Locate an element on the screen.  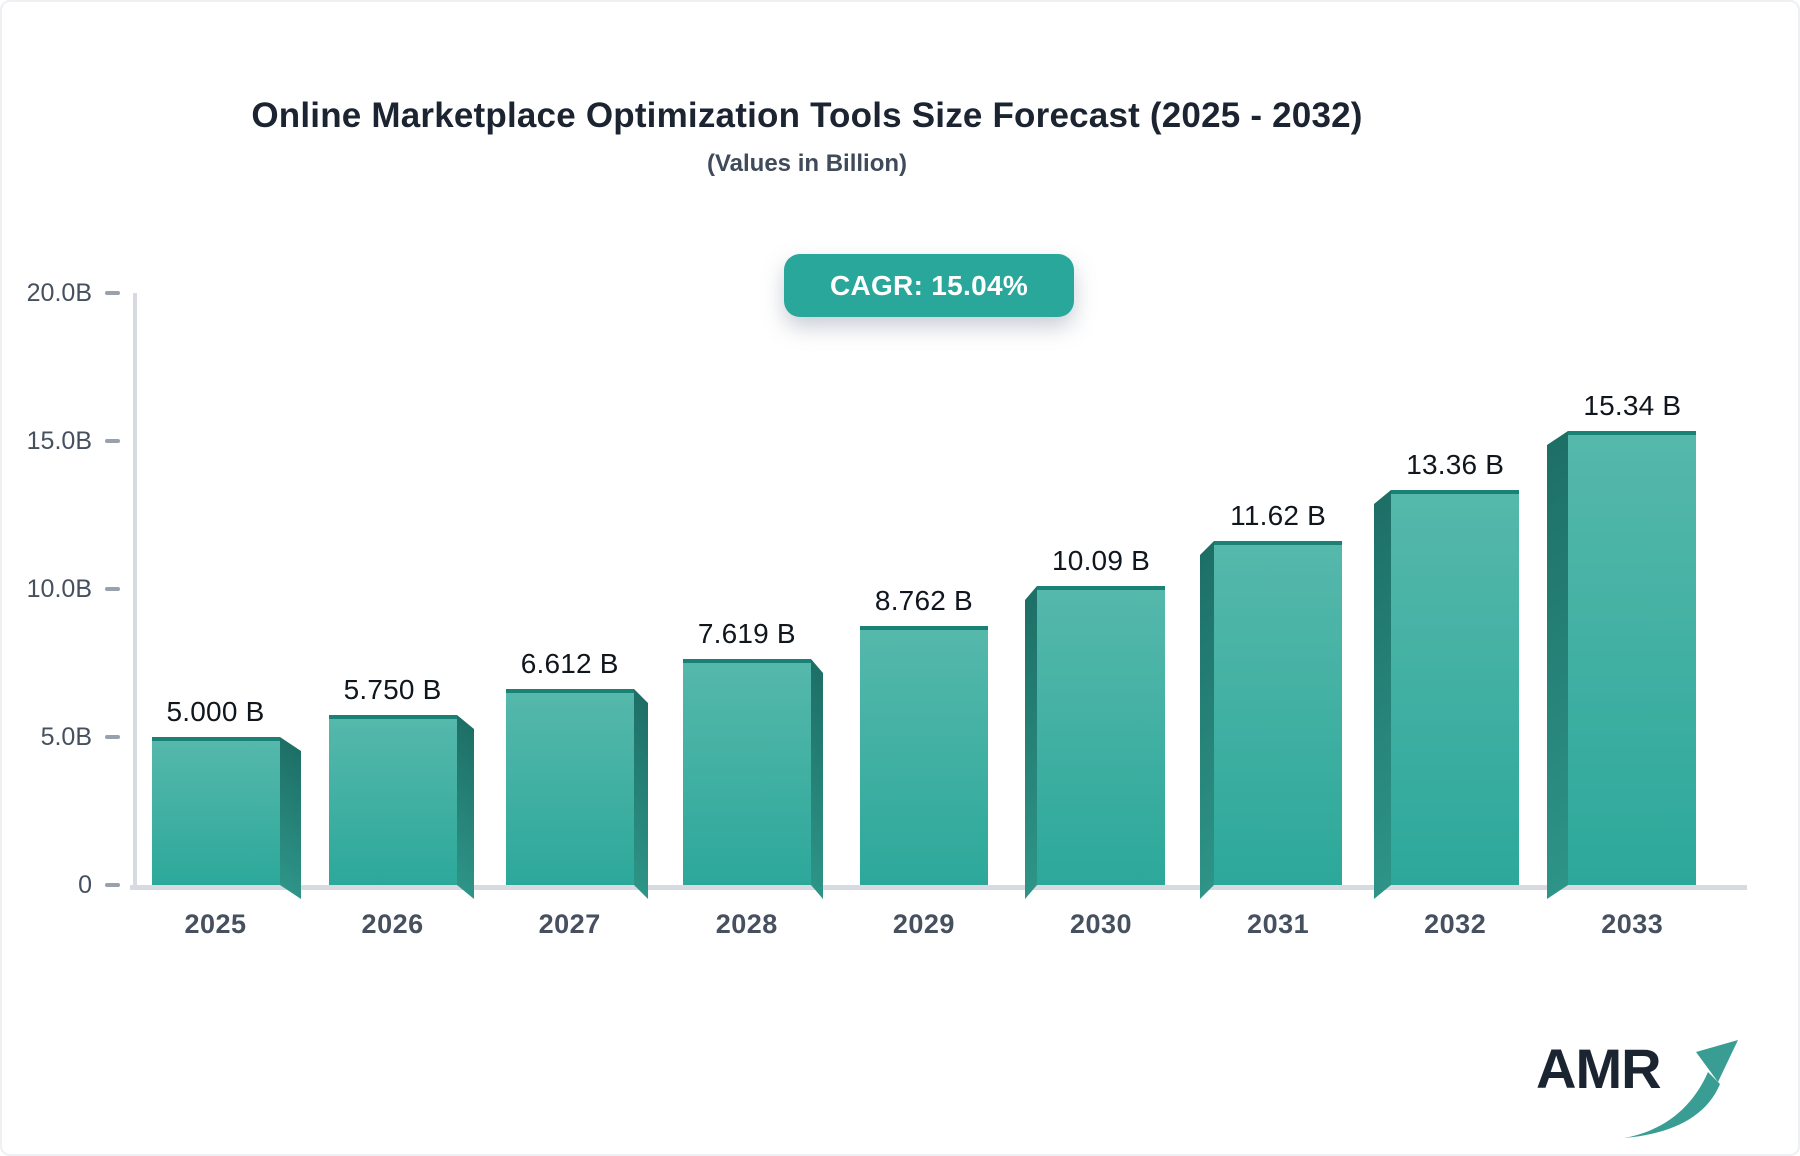
bar-side-face-2028 is located at coordinates (816, 779).